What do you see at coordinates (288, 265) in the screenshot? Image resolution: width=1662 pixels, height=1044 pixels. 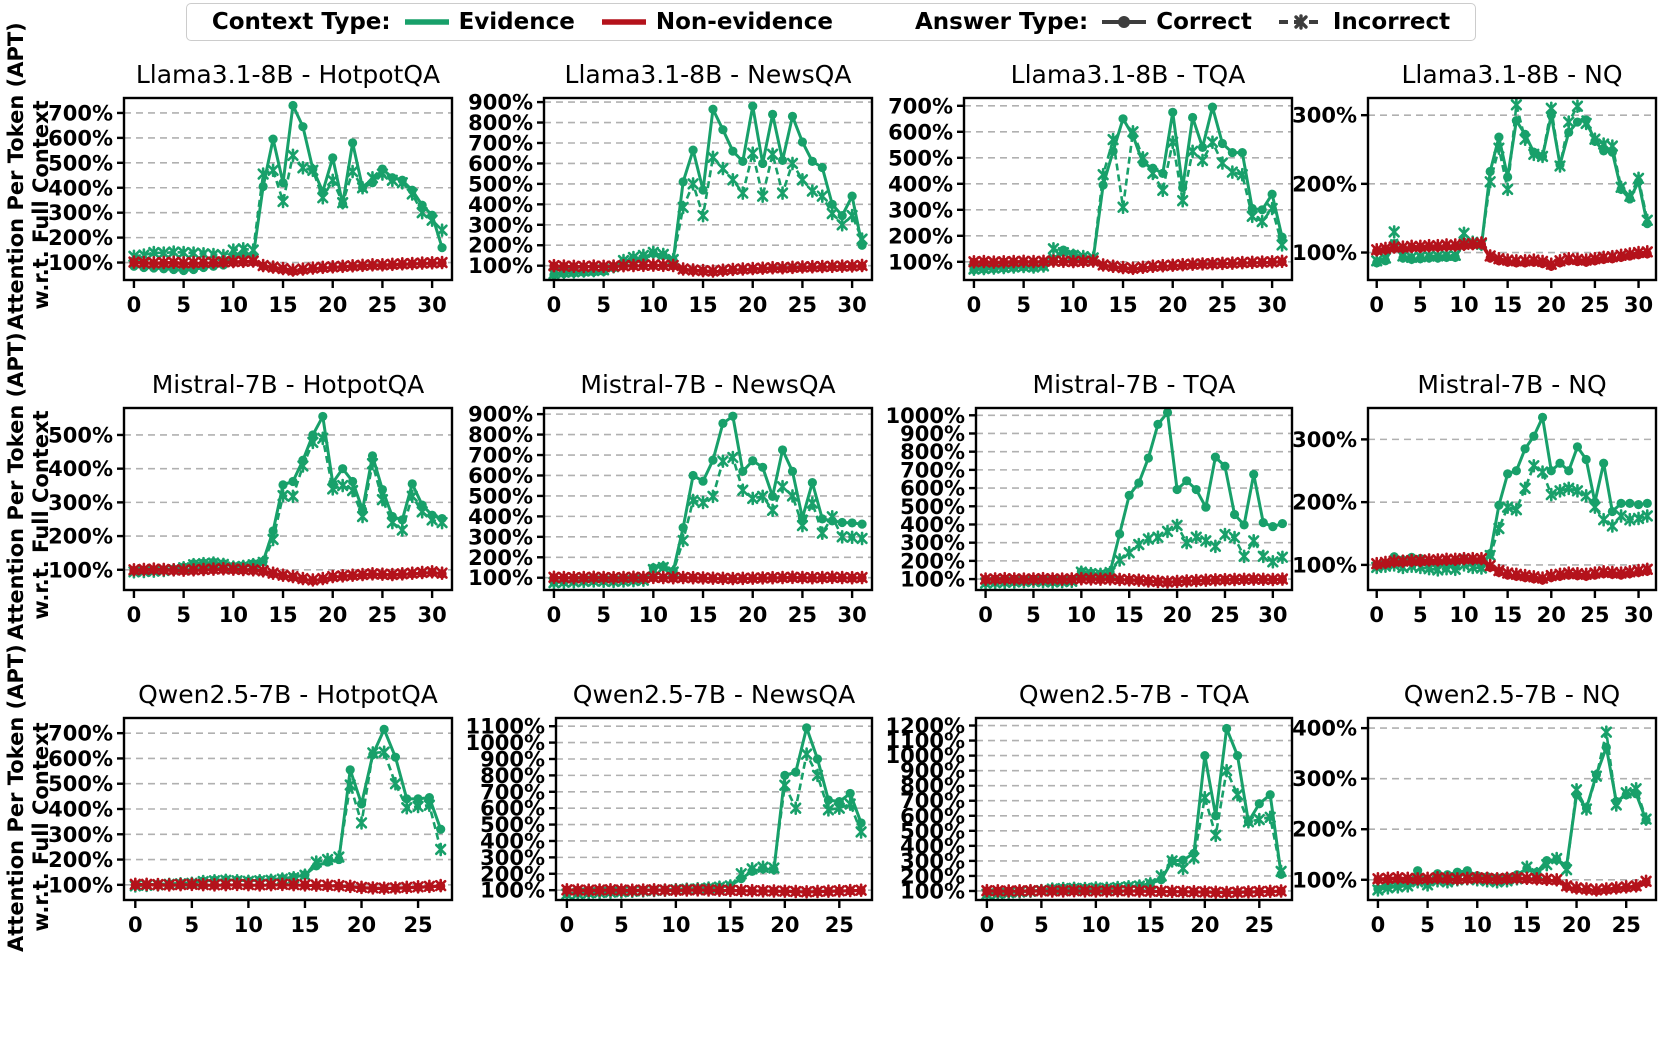 I see `series-markers` at bounding box center [288, 265].